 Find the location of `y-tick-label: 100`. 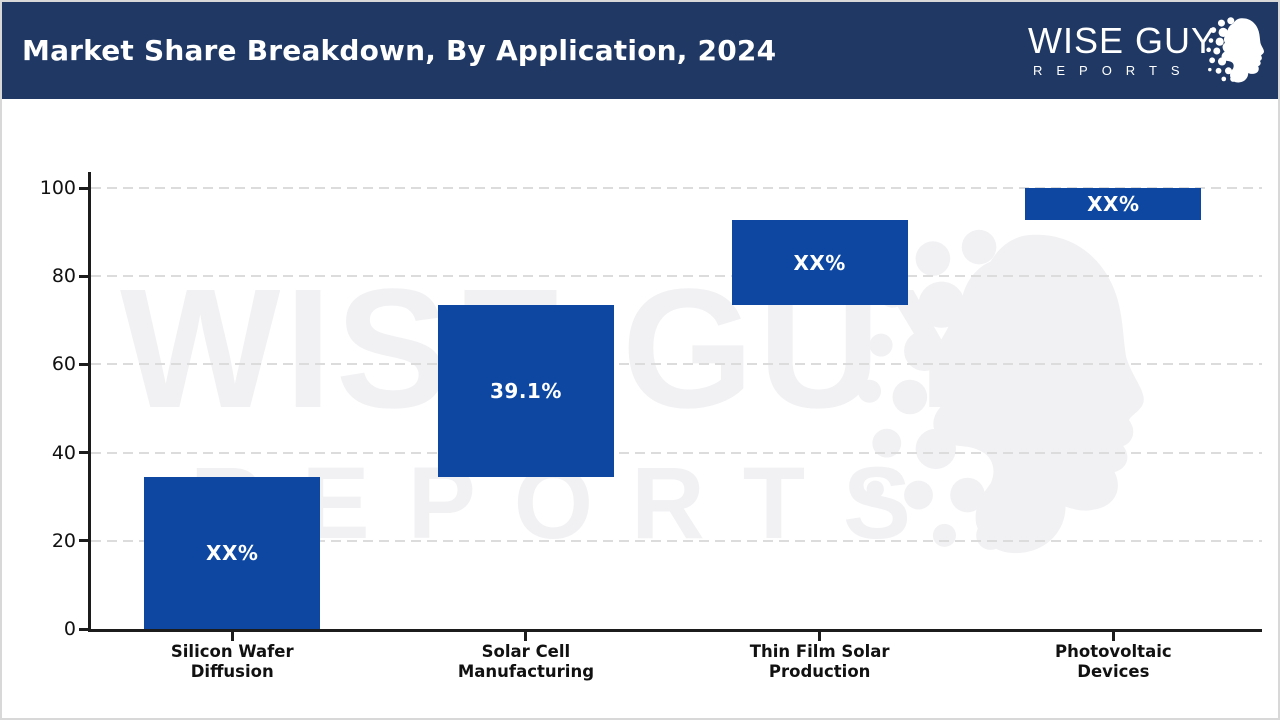

y-tick-label: 100 is located at coordinates (57, 188).